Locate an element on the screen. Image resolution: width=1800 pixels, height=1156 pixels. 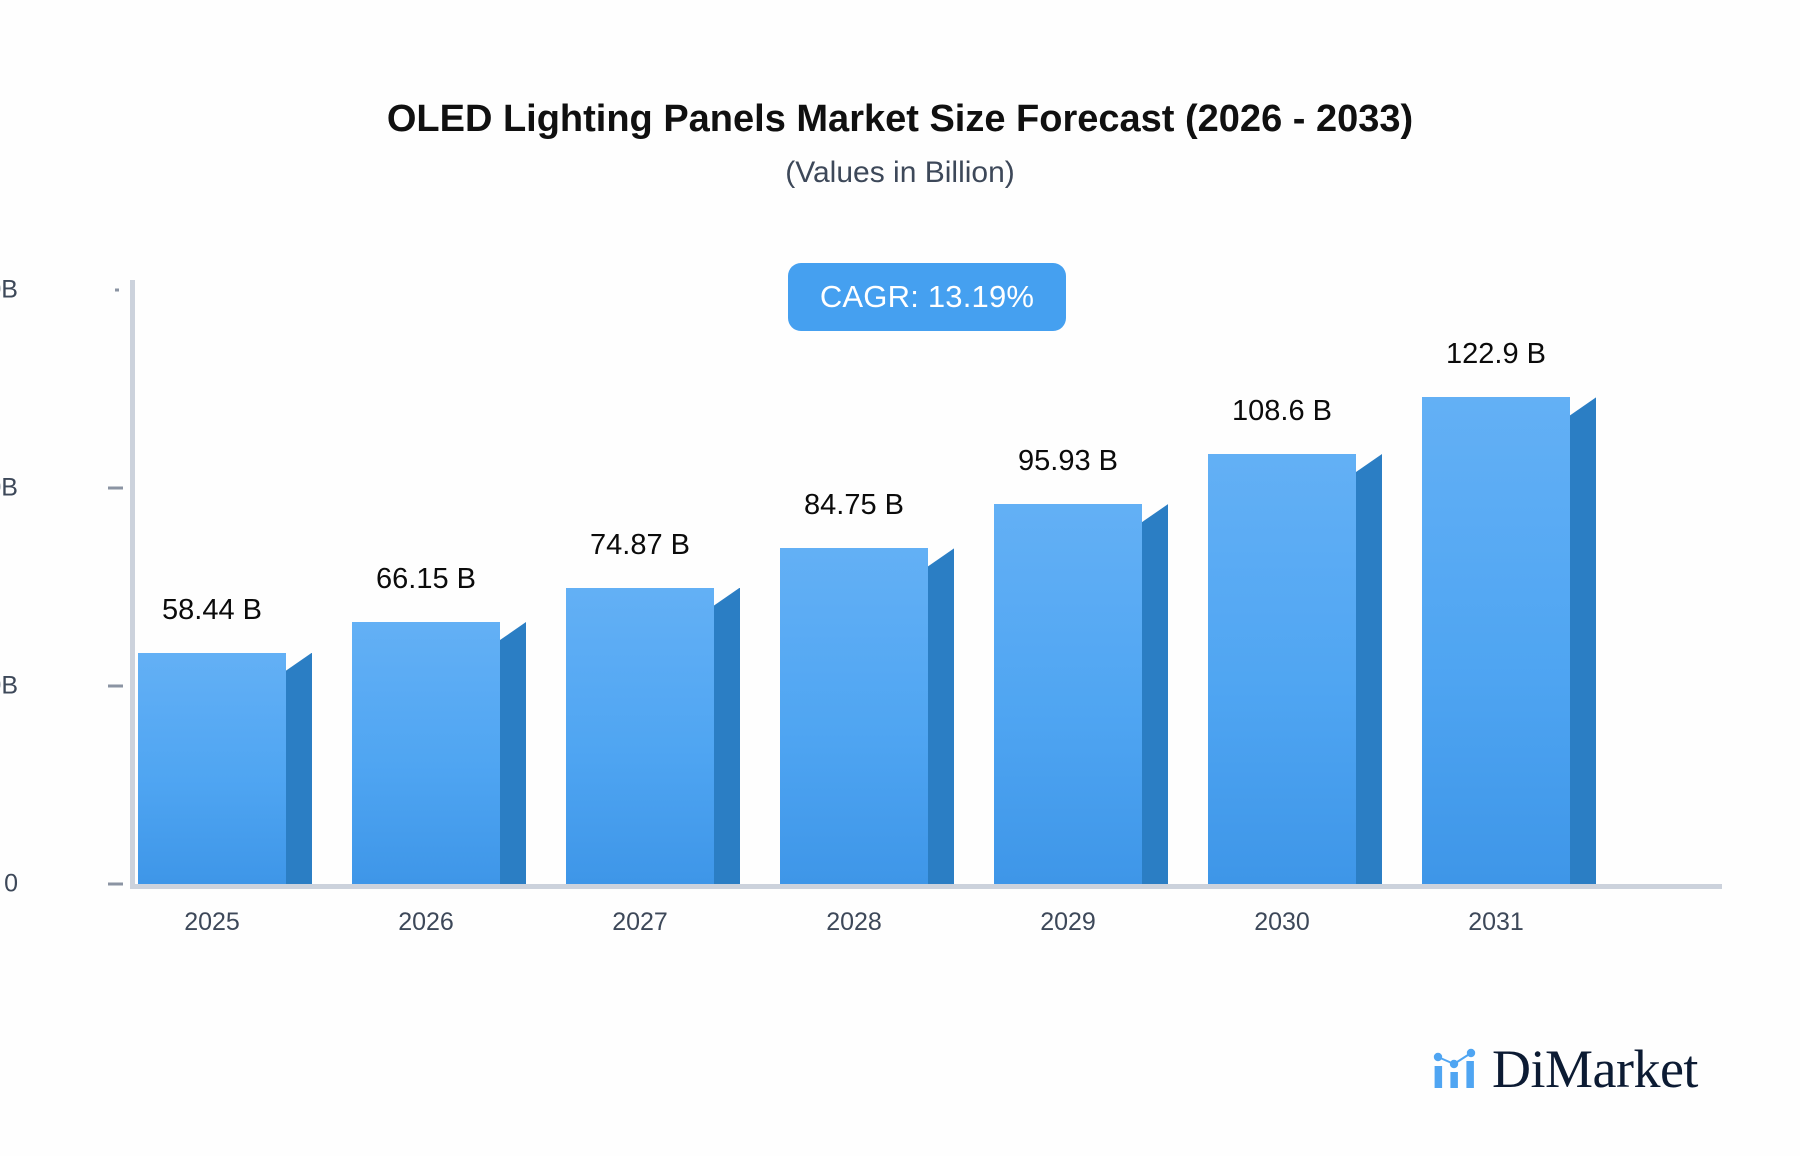
bar-value-label: 66.15 B is located at coordinates (426, 579).